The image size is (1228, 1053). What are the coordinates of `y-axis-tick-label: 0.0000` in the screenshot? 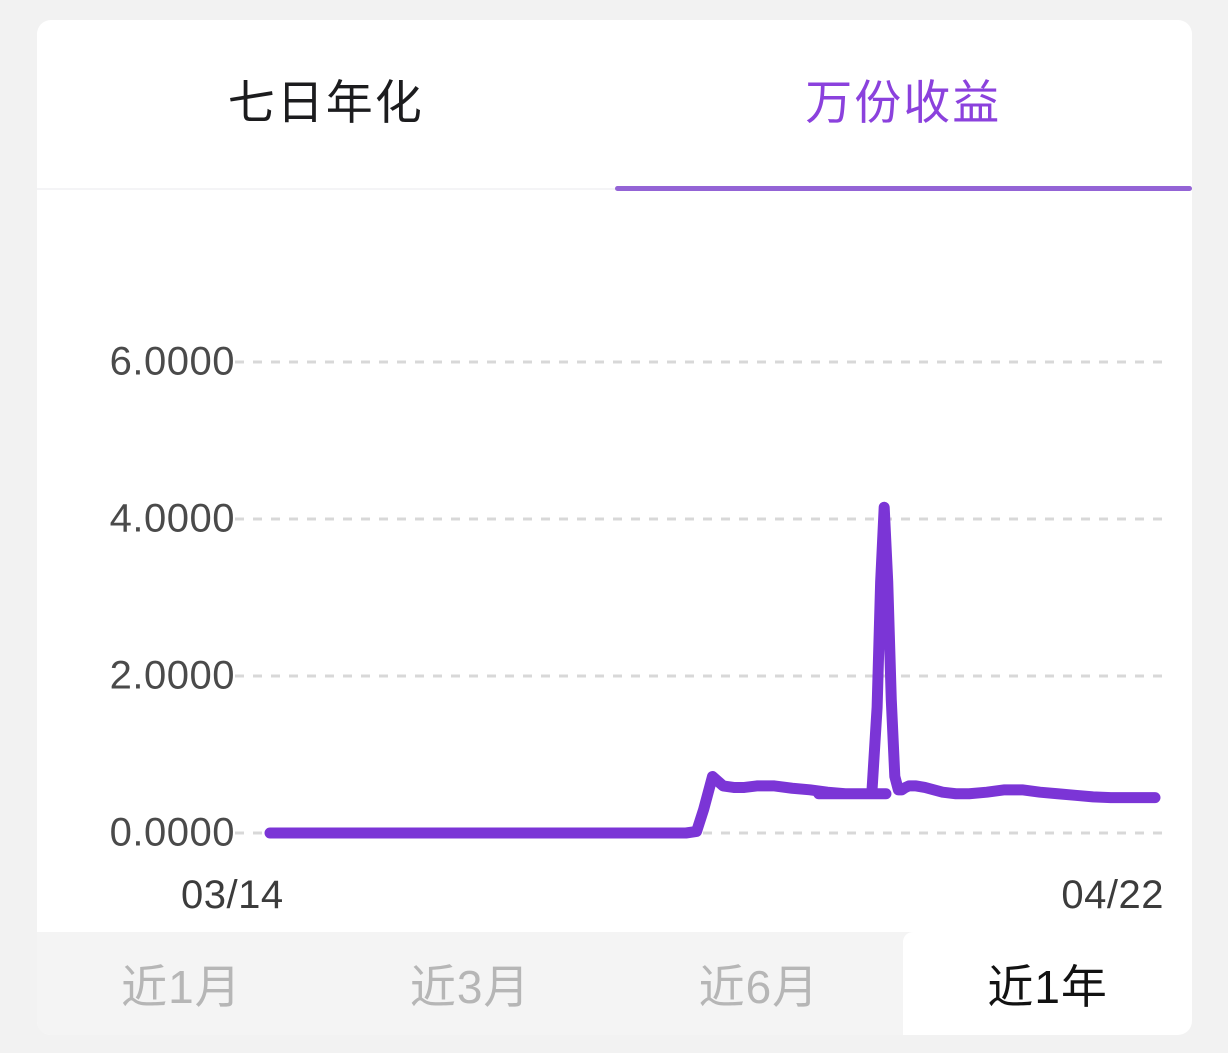 It's located at (172, 832).